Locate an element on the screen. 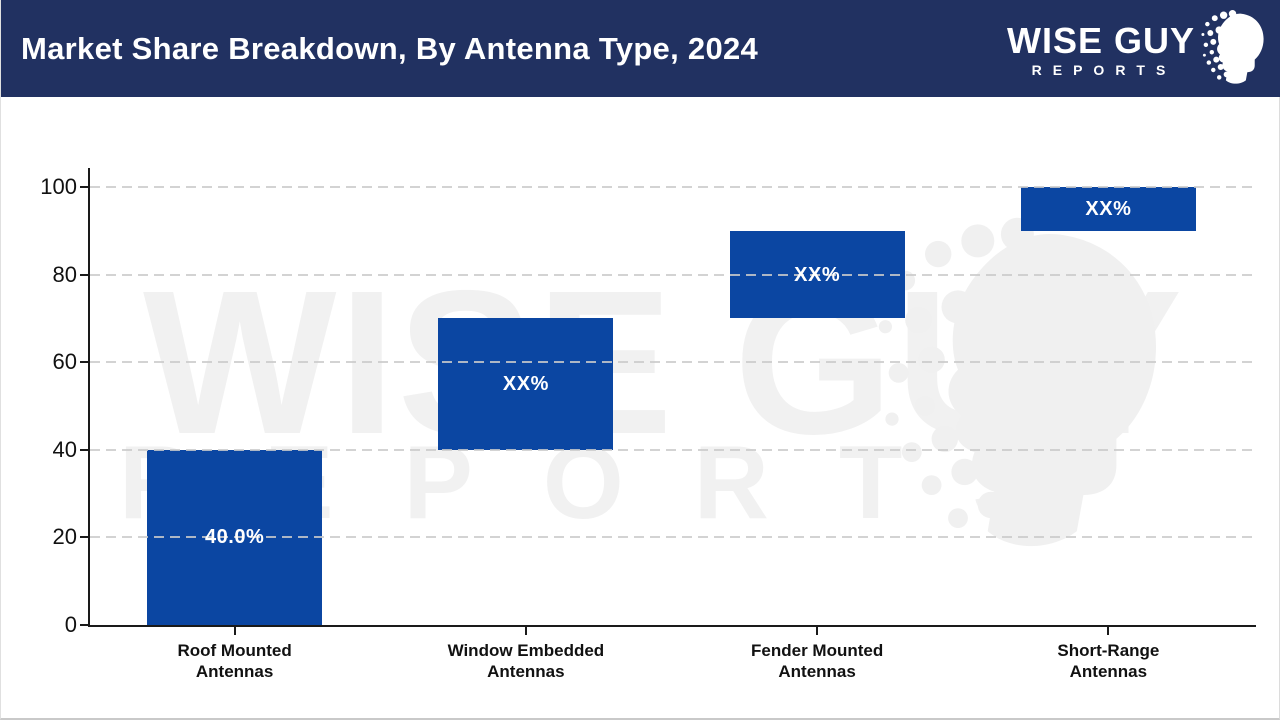 This screenshot has width=1280, height=720. bar-value-label: 40.0% is located at coordinates (235, 537).